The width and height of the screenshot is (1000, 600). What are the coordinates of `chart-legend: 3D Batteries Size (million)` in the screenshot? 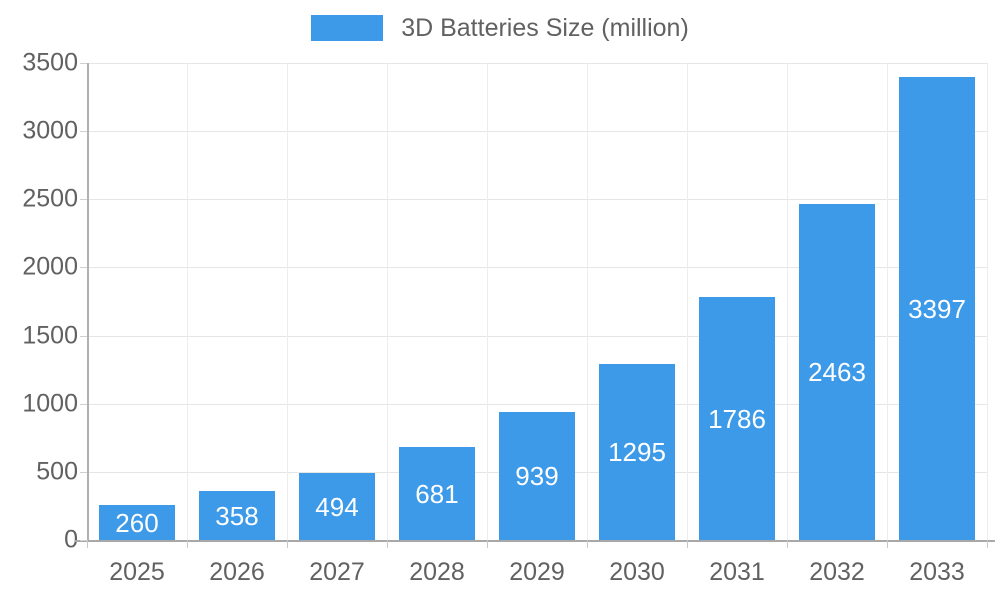 It's located at (500, 28).